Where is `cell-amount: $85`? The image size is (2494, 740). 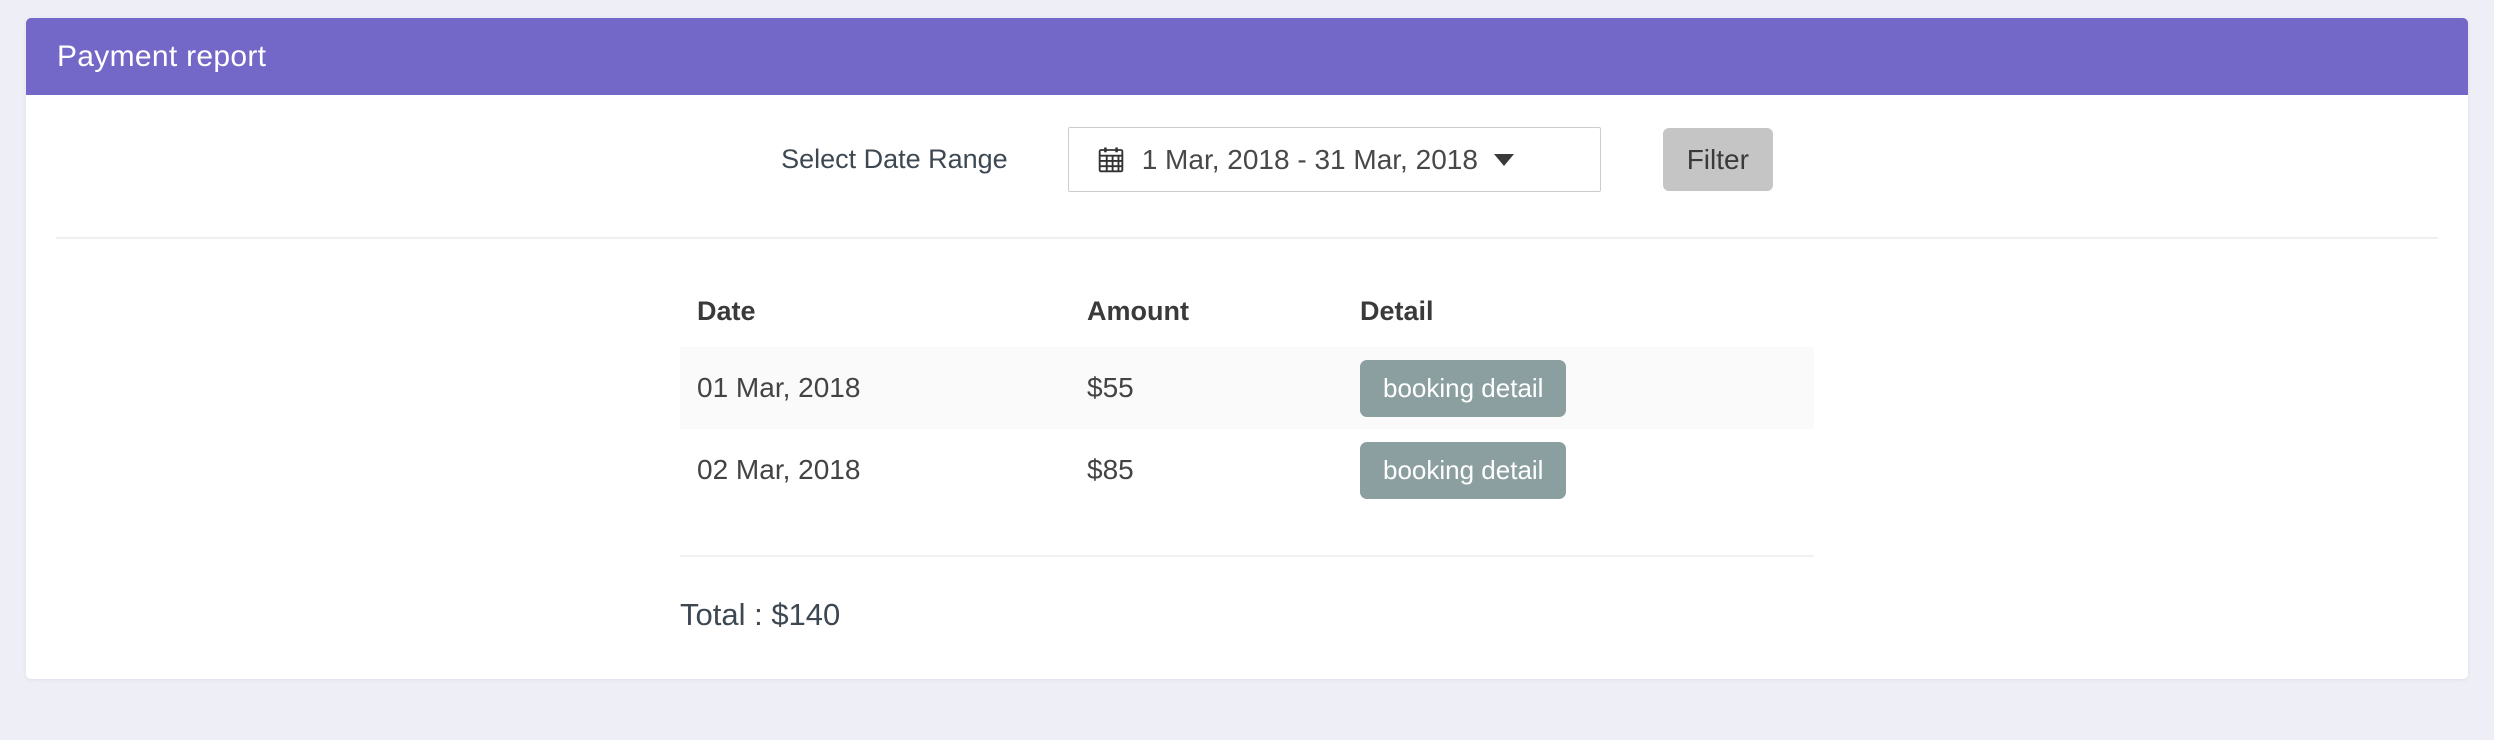 cell-amount: $85 is located at coordinates (1110, 469).